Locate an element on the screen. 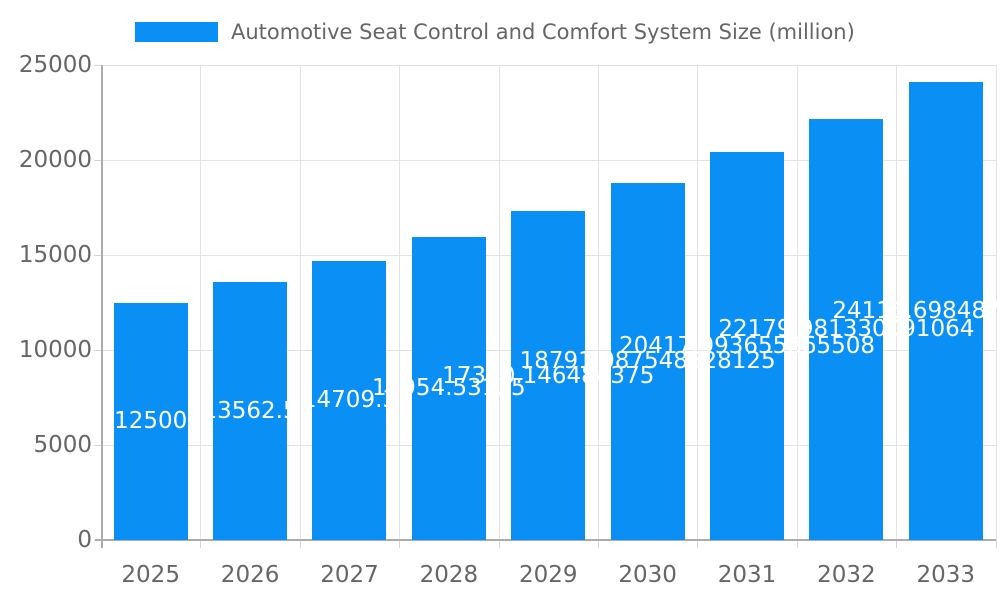  x-tick-label-2026: 2026 is located at coordinates (250, 575).